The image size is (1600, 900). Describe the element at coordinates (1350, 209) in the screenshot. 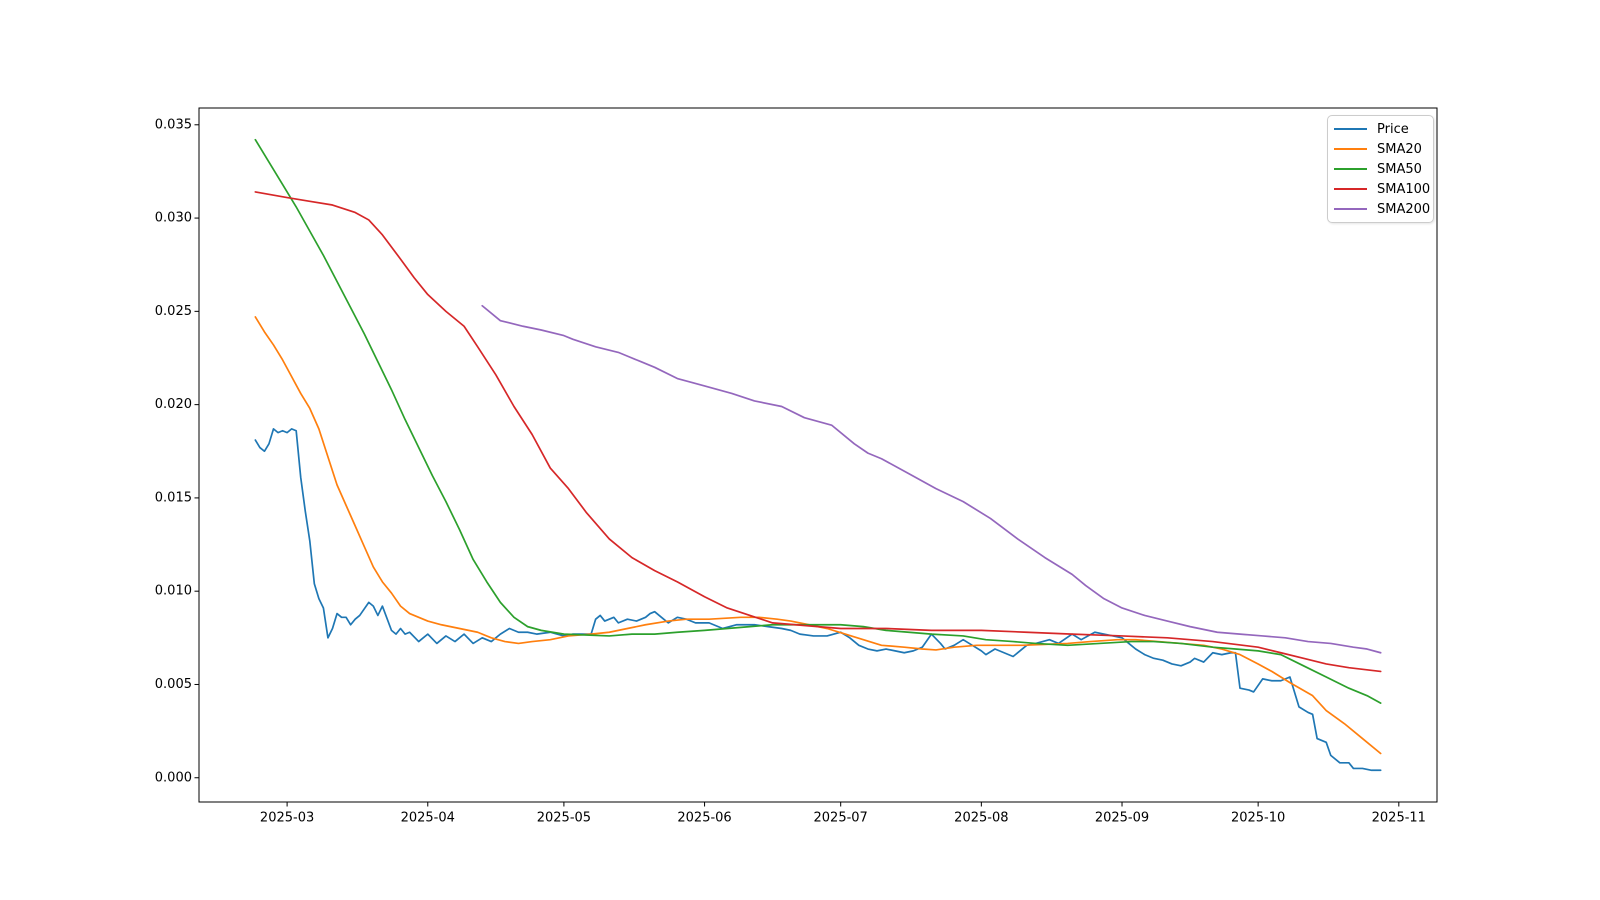

I see `sma200-line-swatch` at that location.